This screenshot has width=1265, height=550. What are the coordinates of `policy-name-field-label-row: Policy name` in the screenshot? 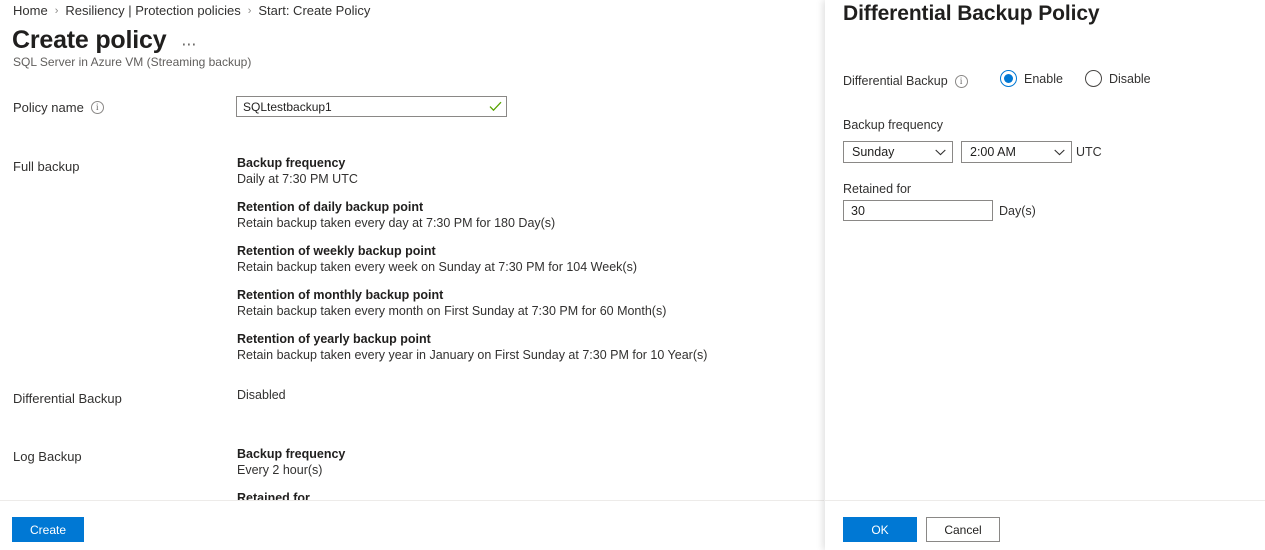 It's located at (58, 107).